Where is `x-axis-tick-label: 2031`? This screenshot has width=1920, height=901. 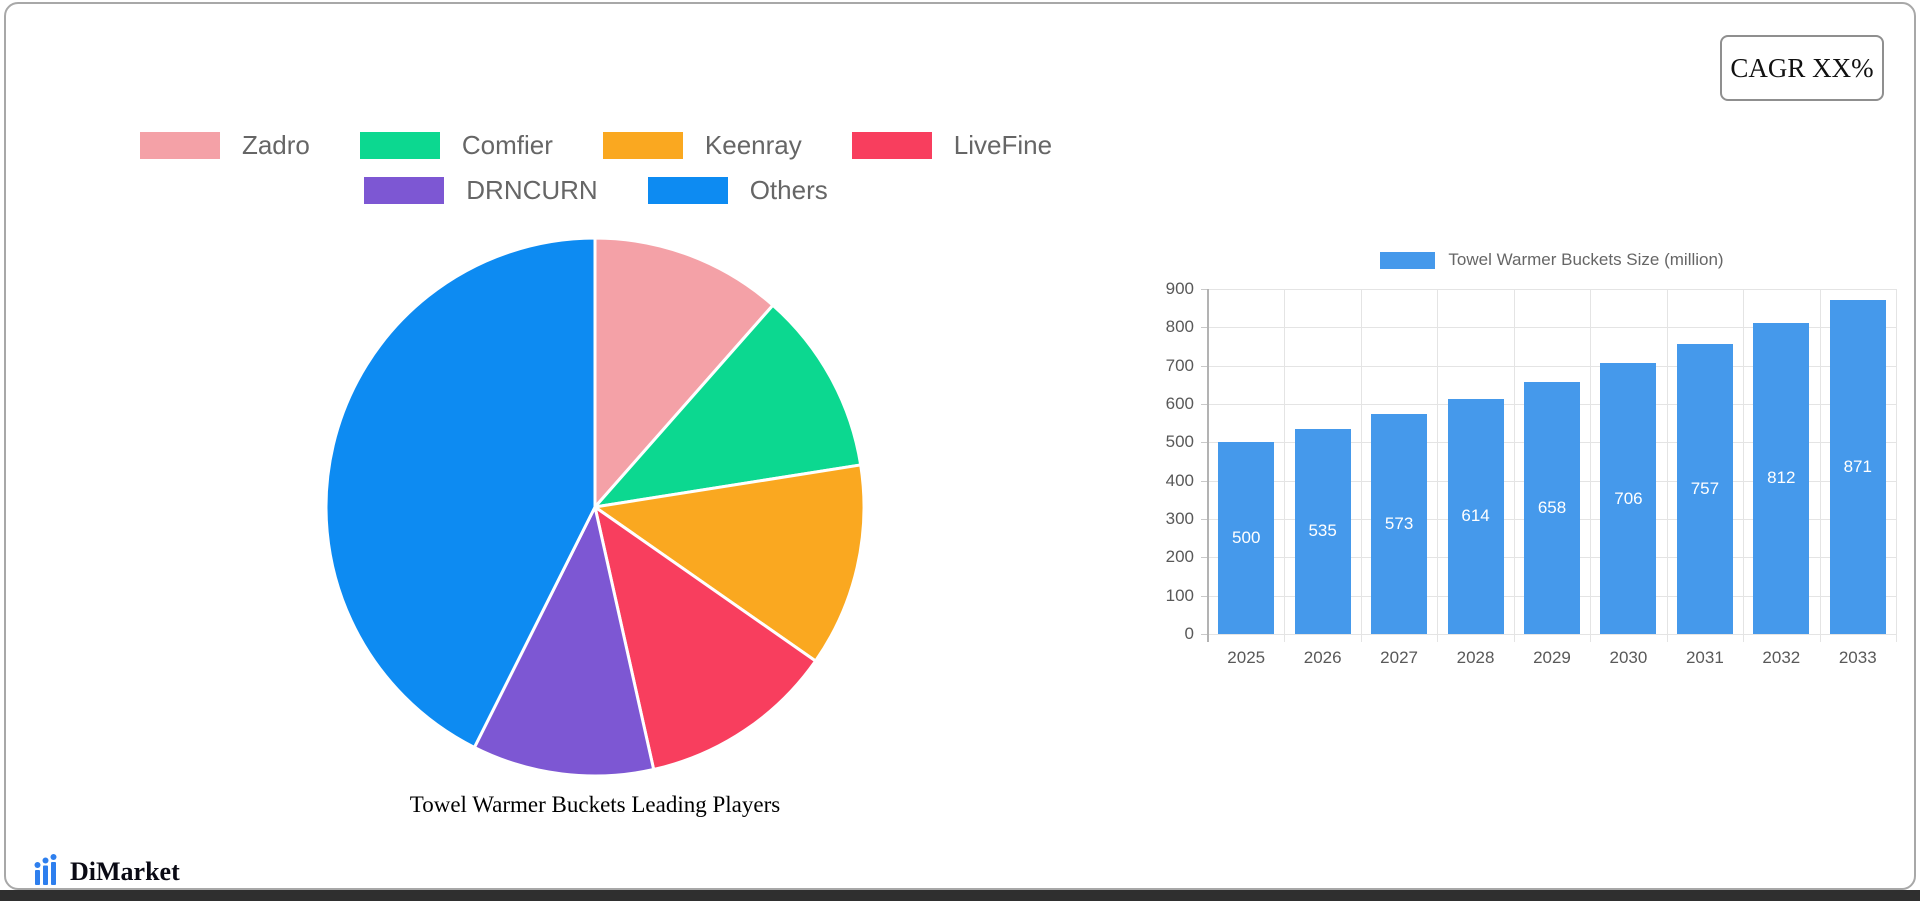 x-axis-tick-label: 2031 is located at coordinates (1704, 657).